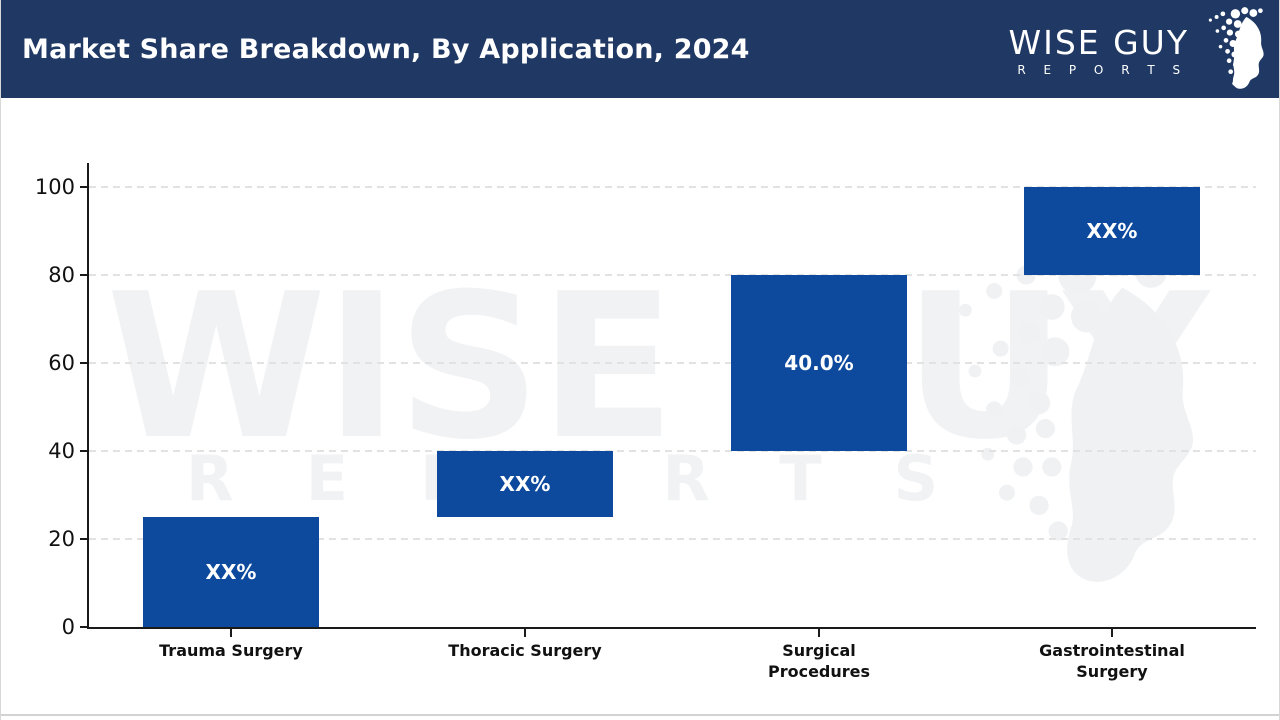 The height and width of the screenshot is (720, 1280). I want to click on footer-divider, so click(640, 715).